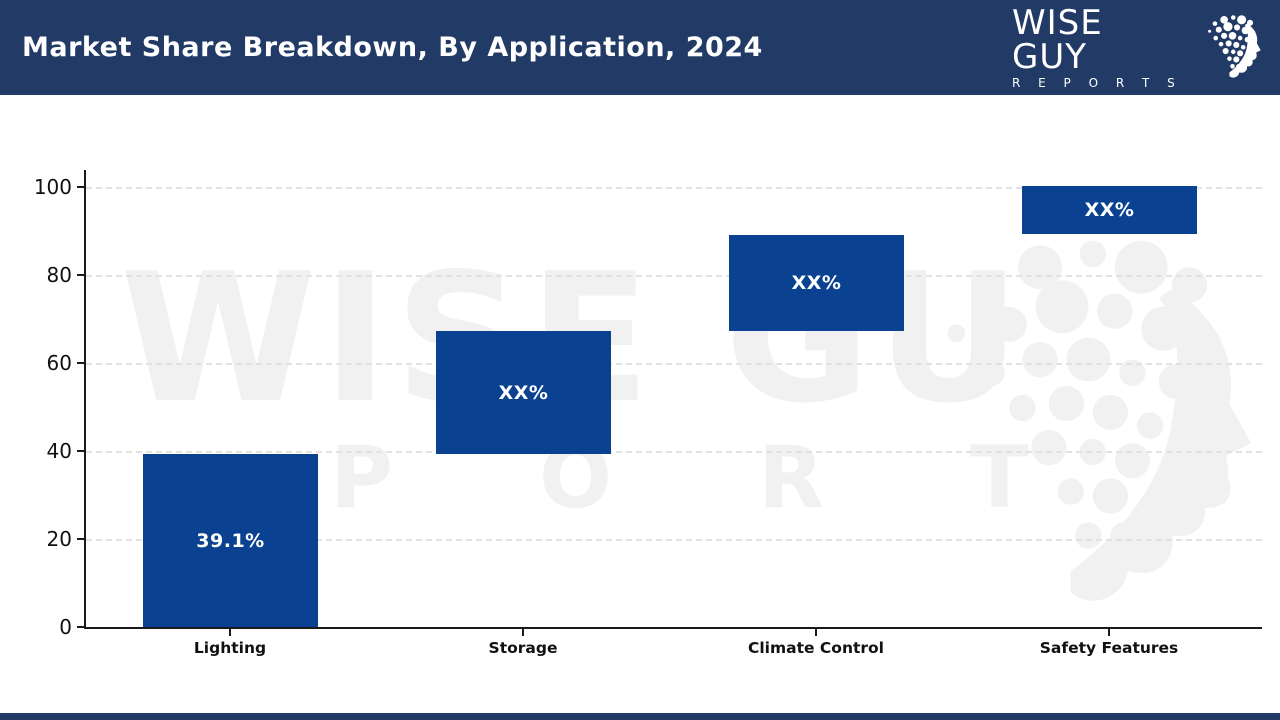 This screenshot has height=720, width=1280. I want to click on x-category-label-storage: Storage, so click(523, 648).